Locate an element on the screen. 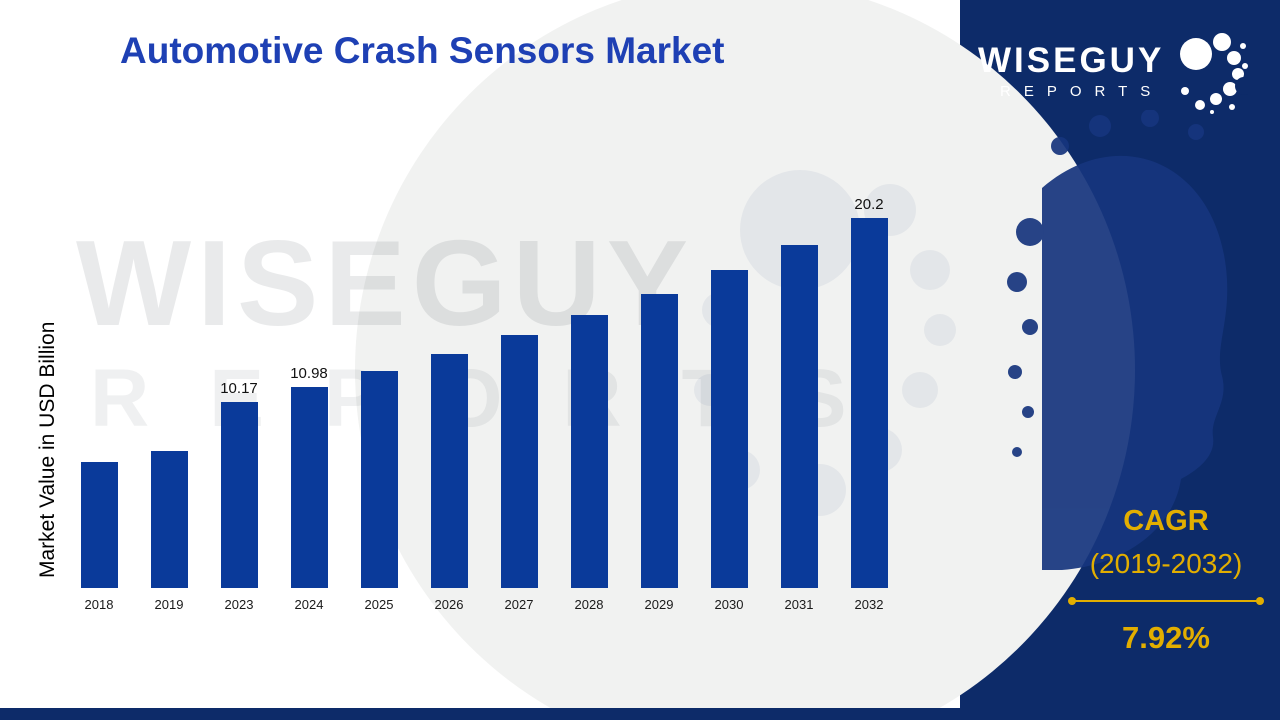 This screenshot has width=1280, height=720. x-tick-label: 2025 is located at coordinates (379, 604).